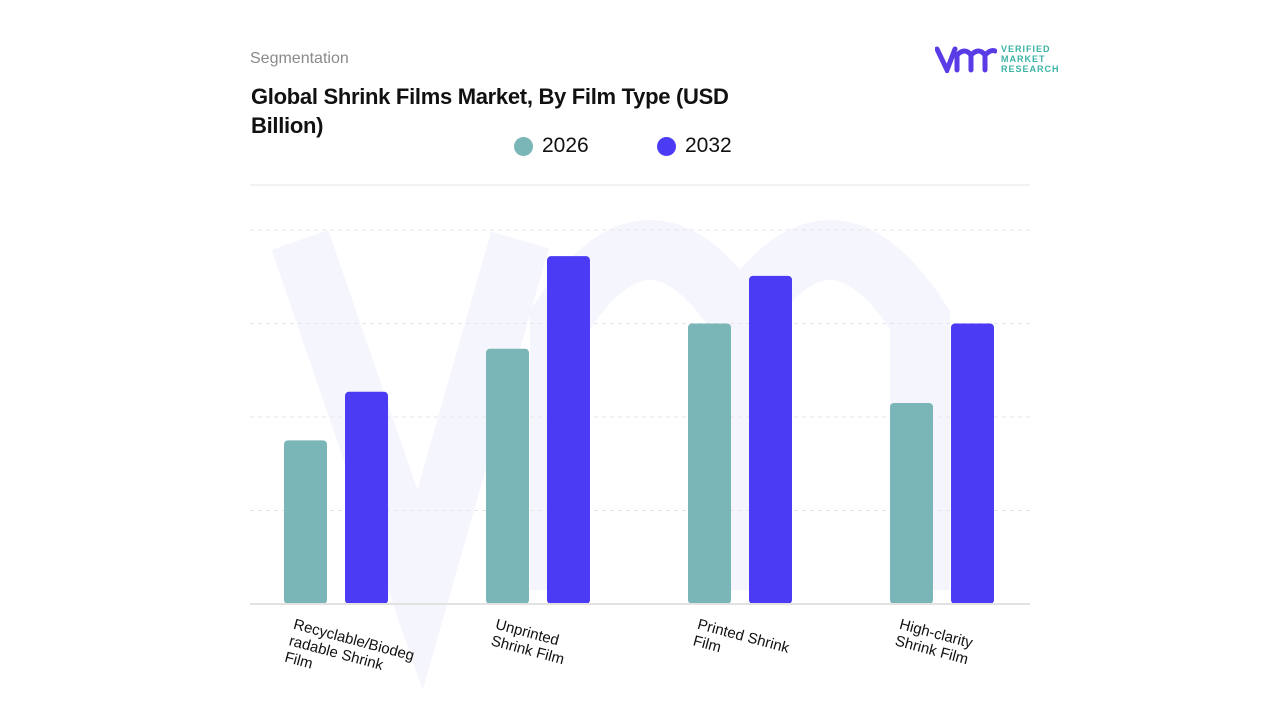 This screenshot has height=720, width=1280. Describe the element at coordinates (1023, 59) in the screenshot. I see `logo-line: MARKET` at that location.